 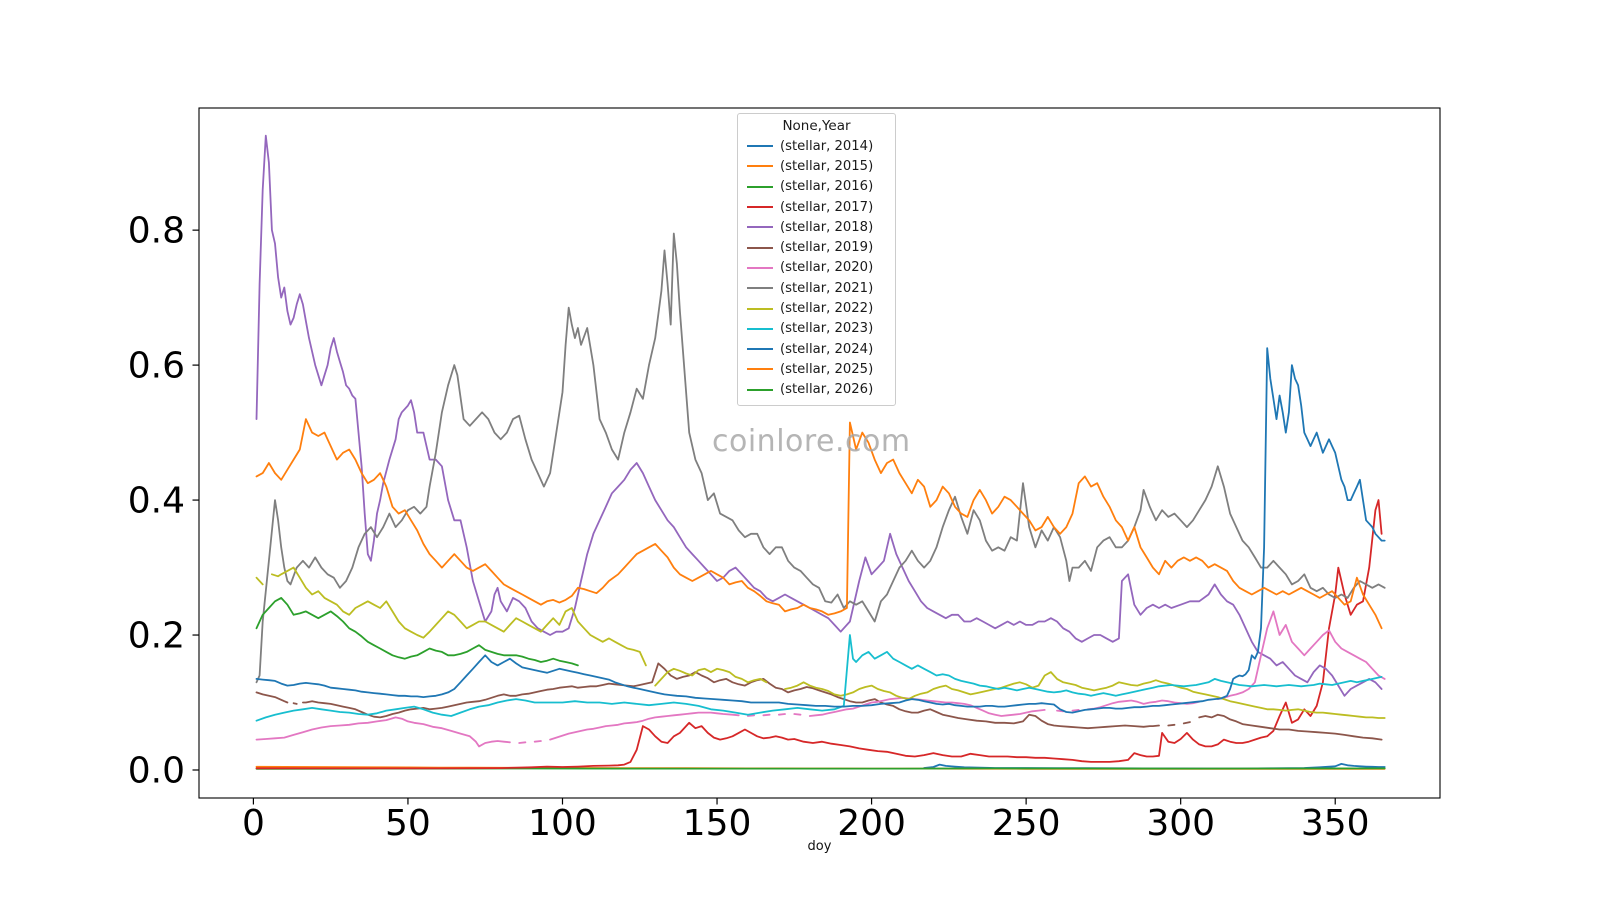 What do you see at coordinates (816, 126) in the screenshot?
I see `legend-title: None,Year` at bounding box center [816, 126].